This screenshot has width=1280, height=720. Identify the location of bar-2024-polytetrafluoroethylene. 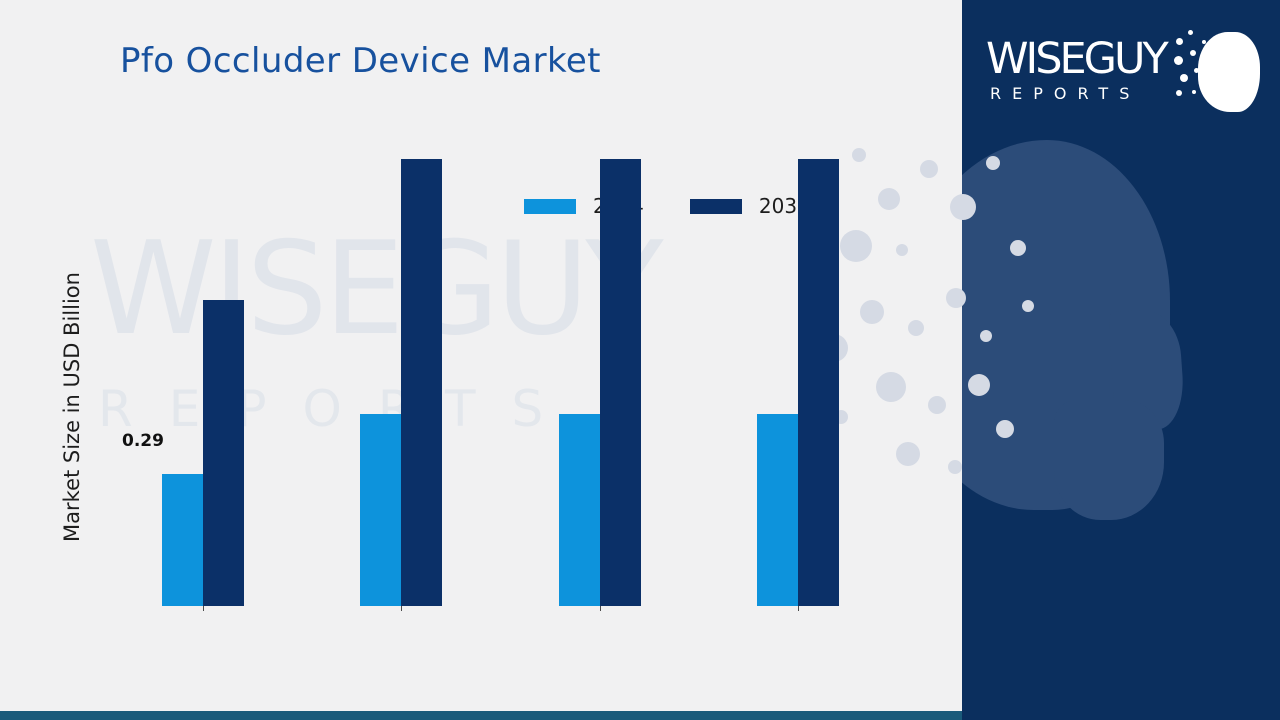
(777, 510).